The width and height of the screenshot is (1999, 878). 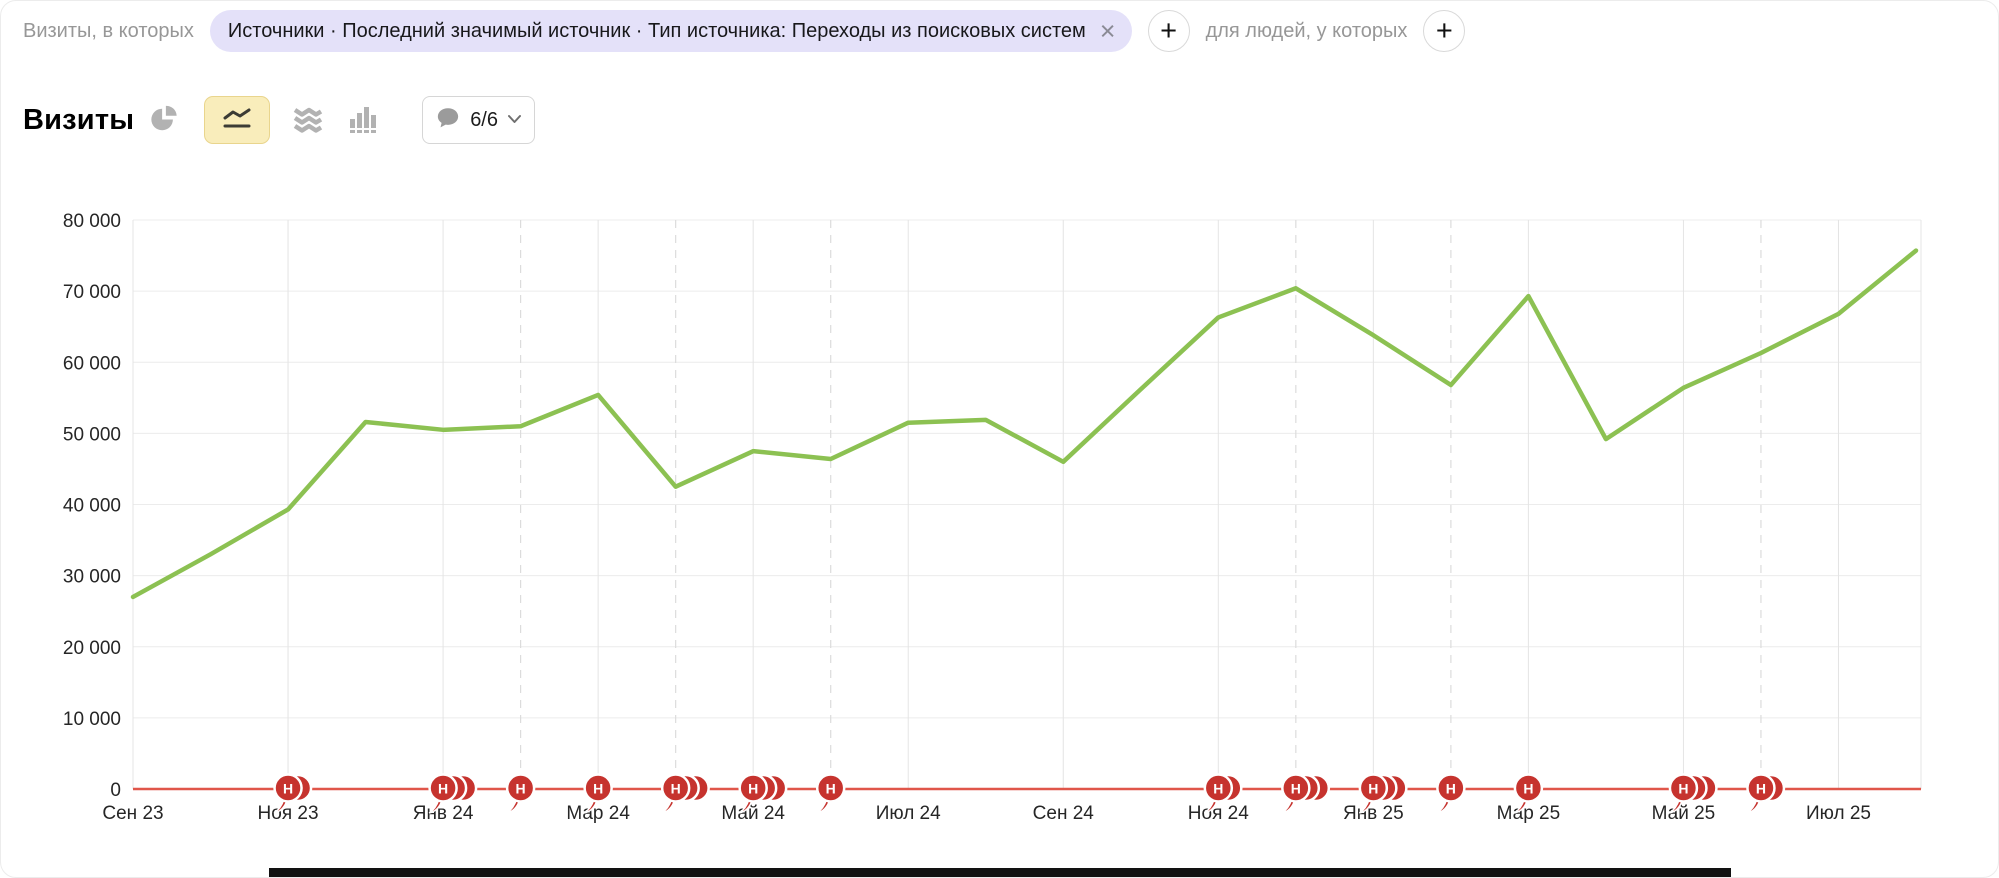 What do you see at coordinates (1000, 872) in the screenshot?
I see `bottom-dark-bar` at bounding box center [1000, 872].